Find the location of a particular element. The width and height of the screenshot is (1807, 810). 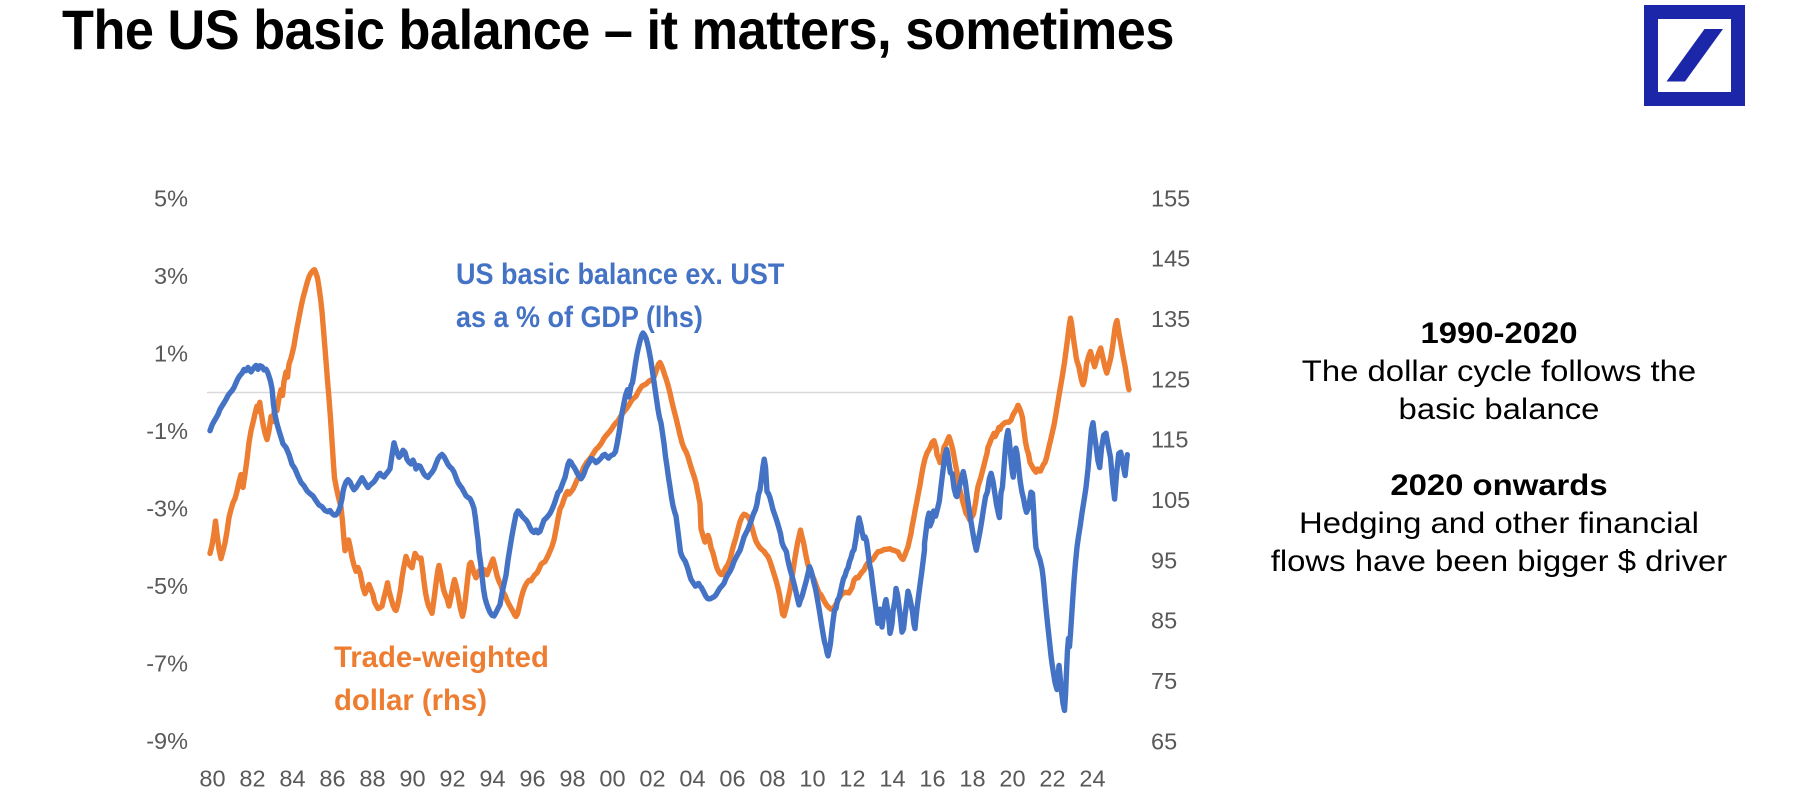

svg-text: 92 is located at coordinates (452, 779).